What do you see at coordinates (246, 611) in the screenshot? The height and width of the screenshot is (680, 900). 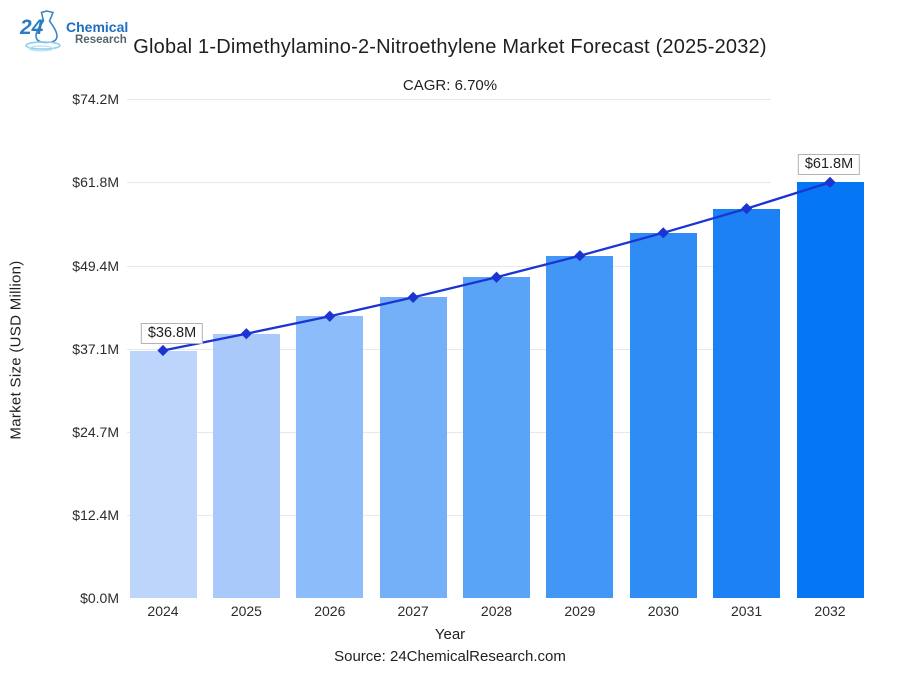 I see `x-tick-label-2025: 2025` at bounding box center [246, 611].